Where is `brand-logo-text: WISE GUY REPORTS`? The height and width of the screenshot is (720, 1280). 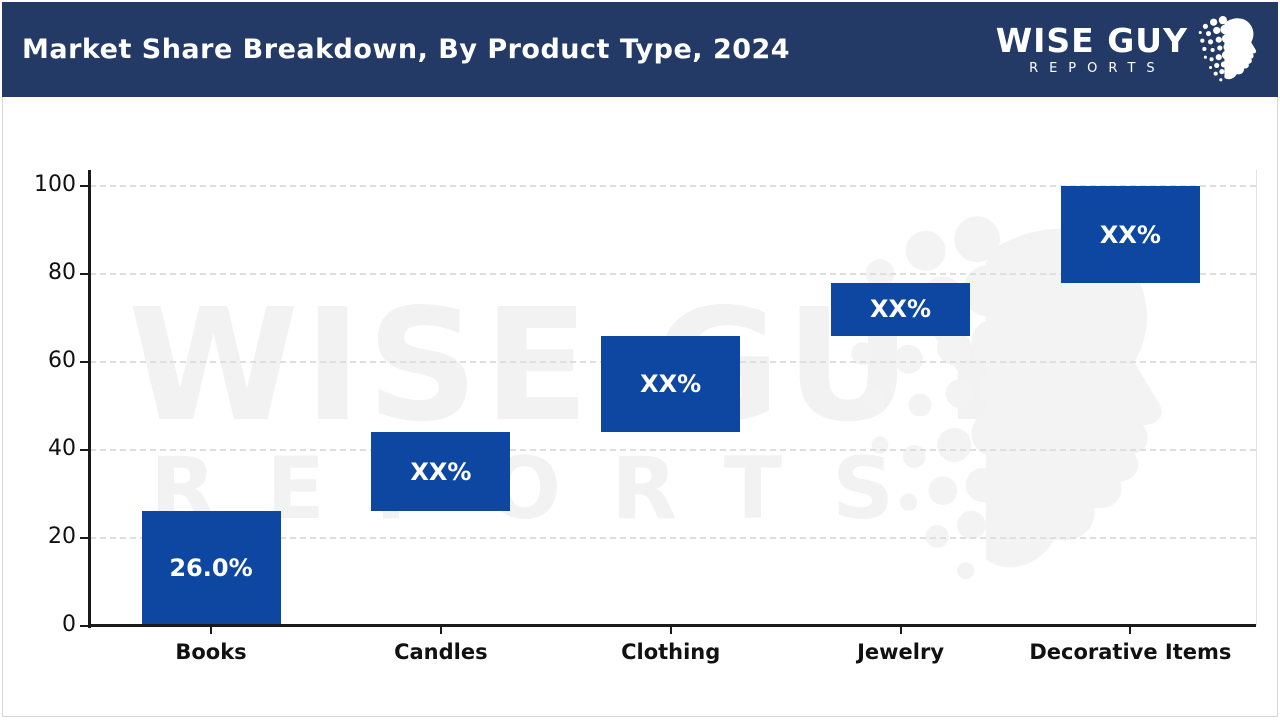 brand-logo-text: WISE GUY REPORTS is located at coordinates (1092, 49).